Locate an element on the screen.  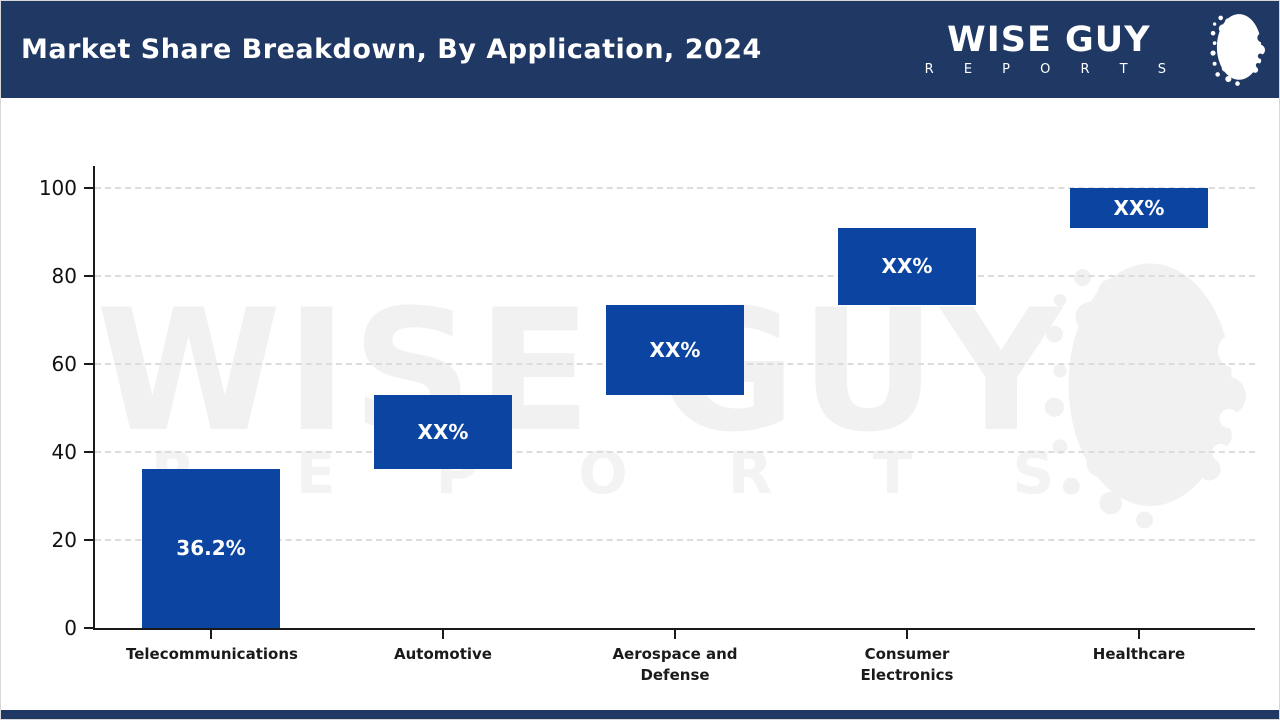
watermark-subtitle: R E P O R T S is located at coordinates (623, 473).